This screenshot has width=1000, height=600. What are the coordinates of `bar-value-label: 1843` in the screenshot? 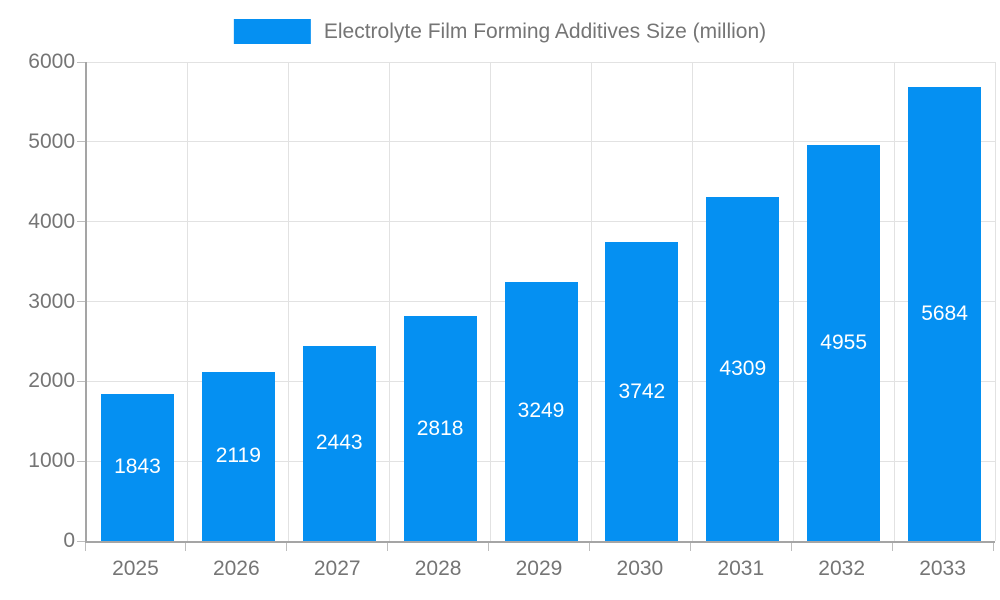 It's located at (137, 467).